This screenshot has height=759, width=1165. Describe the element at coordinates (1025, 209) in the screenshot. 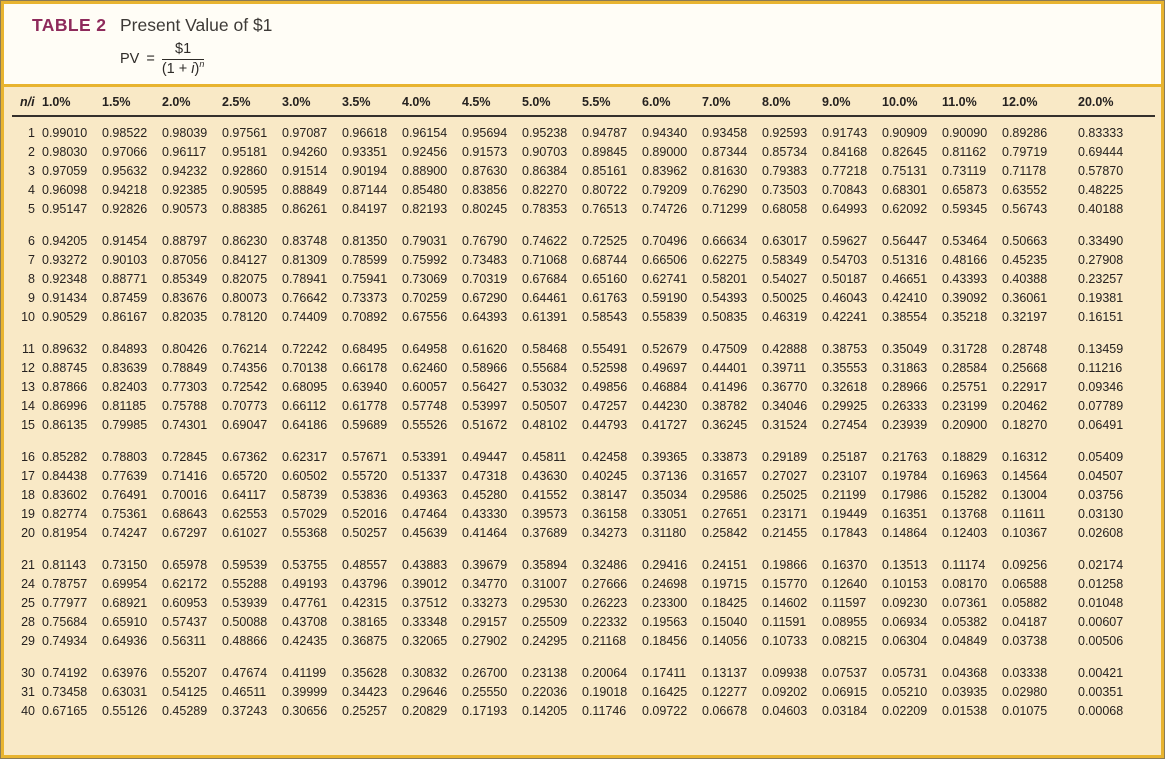

I see `pv-factor-cell: 0.56743` at that location.